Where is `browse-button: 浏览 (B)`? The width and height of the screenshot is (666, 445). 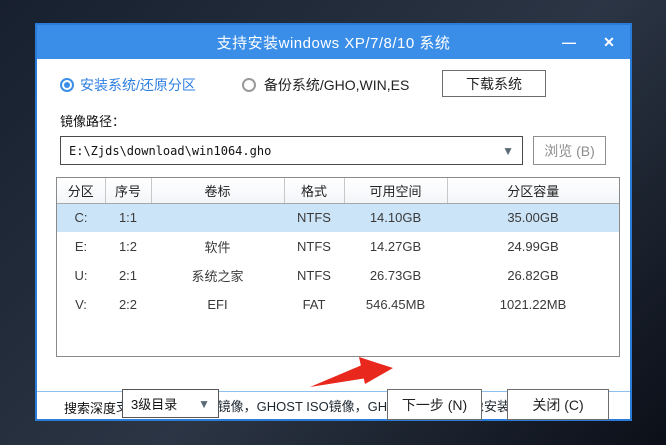
browse-button: 浏览 (B) is located at coordinates (569, 150).